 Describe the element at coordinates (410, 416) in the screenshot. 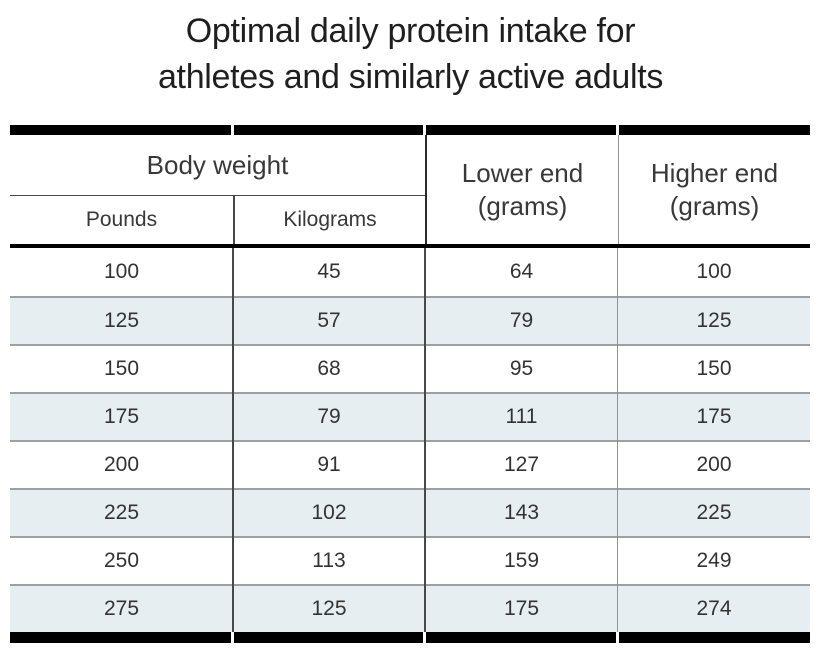

I see `table-row: 175 79 111 175` at that location.